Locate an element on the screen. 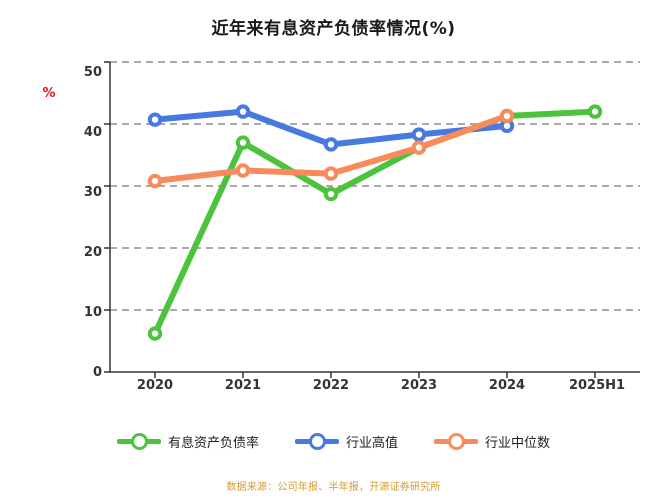 Image resolution: width=667 pixels, height=500 pixels. y-tick-40: 40 is located at coordinates (92, 132).